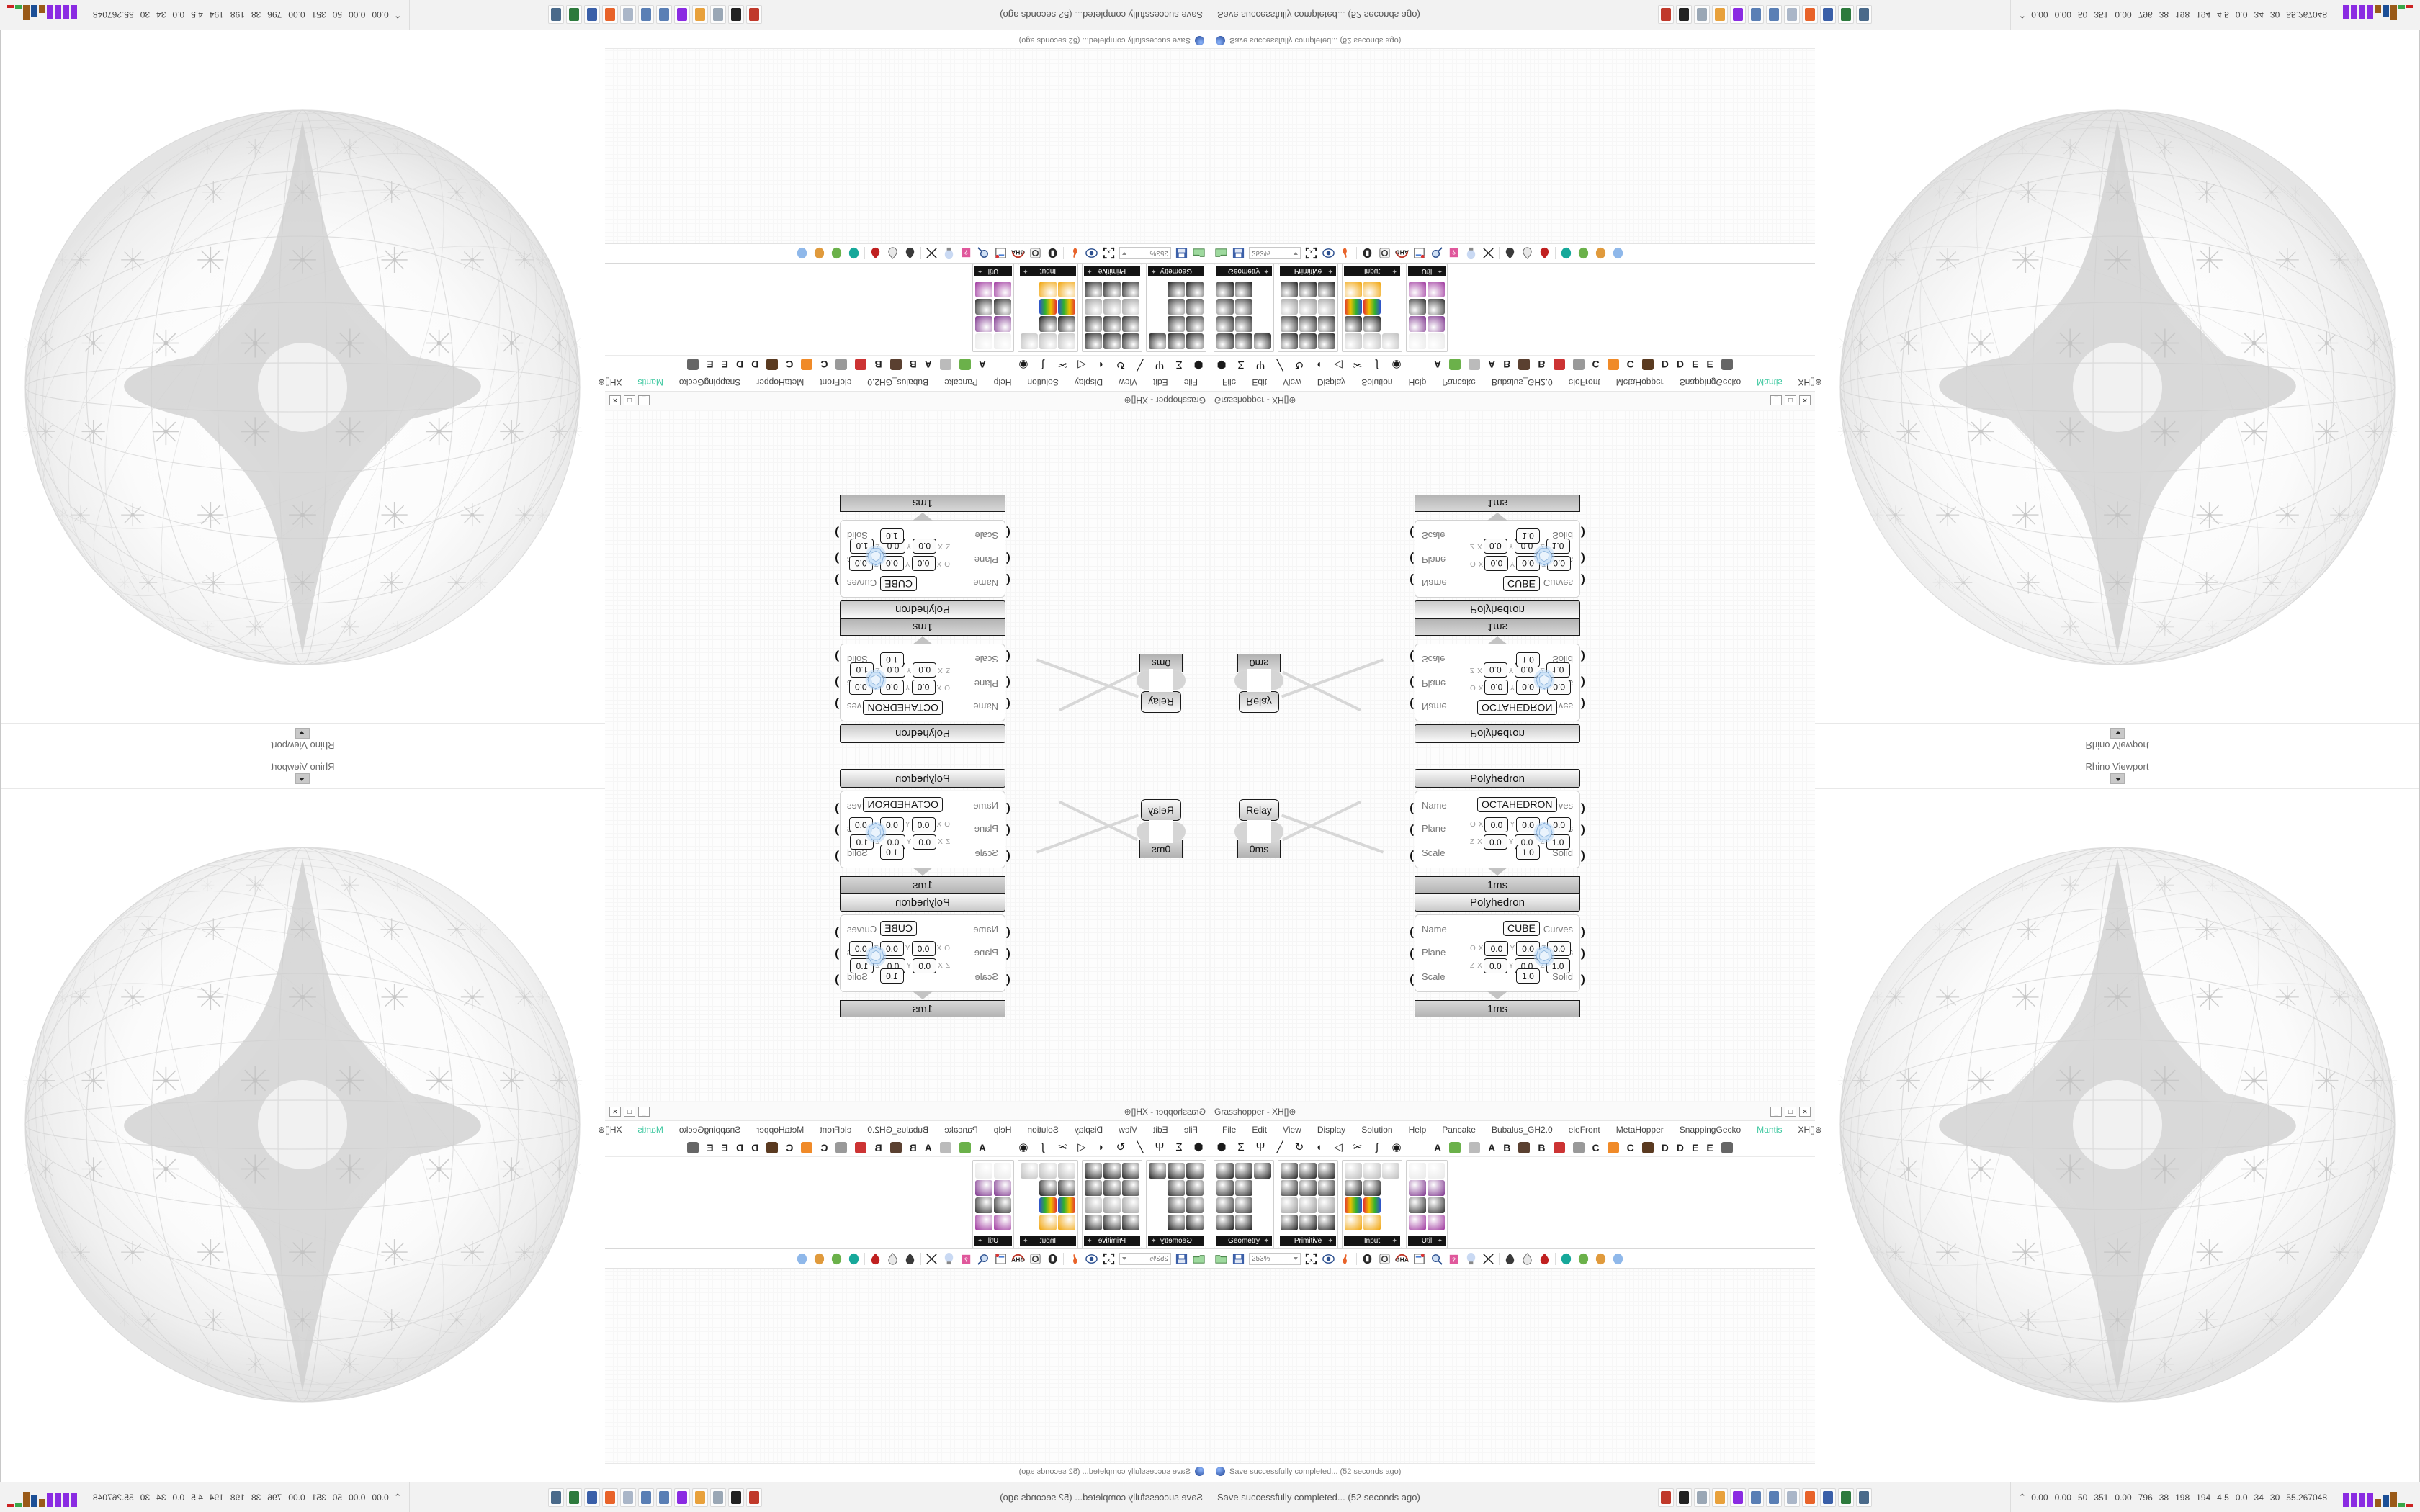 The image size is (2420, 1512). Describe the element at coordinates (1492, 365) in the screenshot. I see `plugin-tab-a-3: A` at that location.